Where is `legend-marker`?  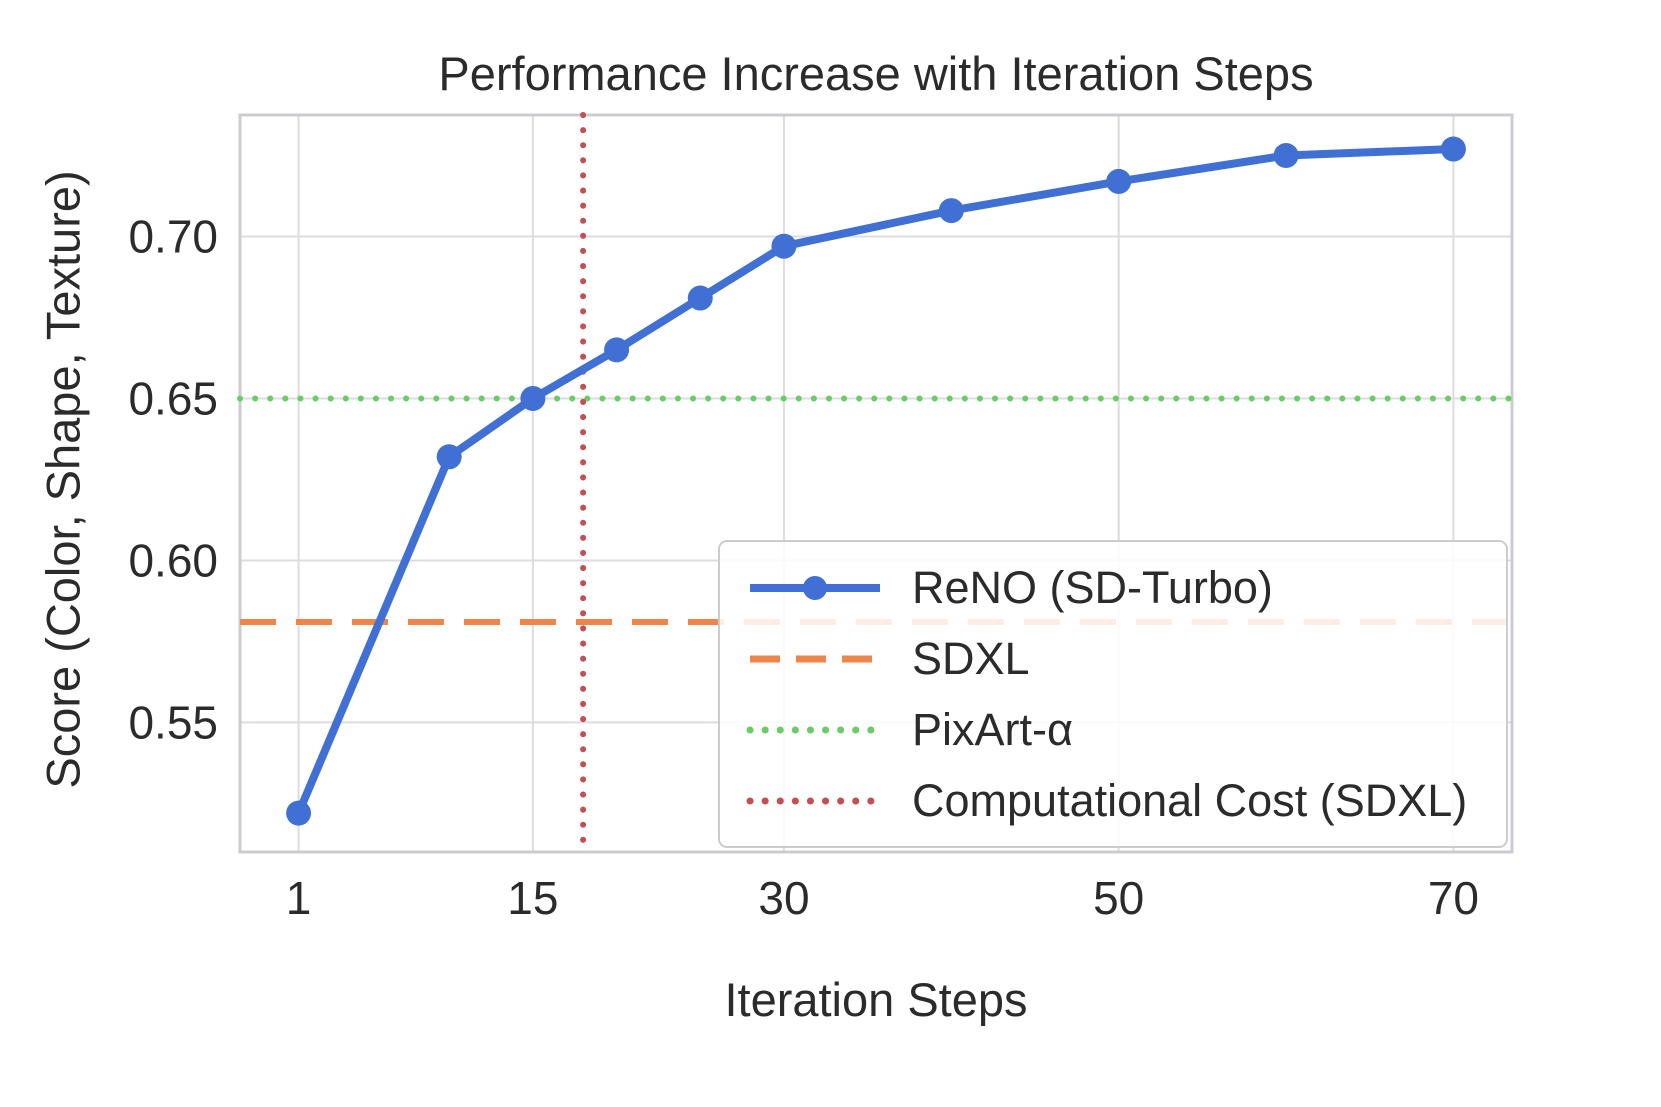 legend-marker is located at coordinates (815, 587).